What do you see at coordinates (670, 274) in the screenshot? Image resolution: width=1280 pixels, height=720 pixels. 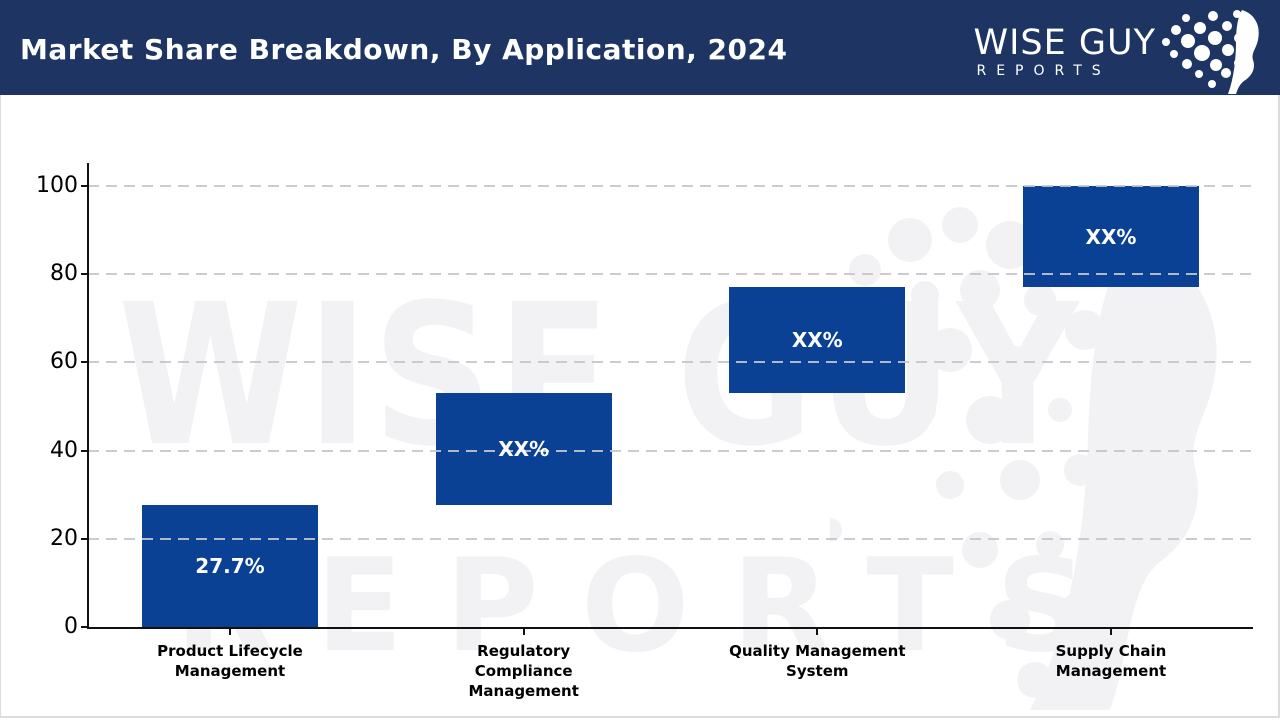 I see `gridline-y80` at bounding box center [670, 274].